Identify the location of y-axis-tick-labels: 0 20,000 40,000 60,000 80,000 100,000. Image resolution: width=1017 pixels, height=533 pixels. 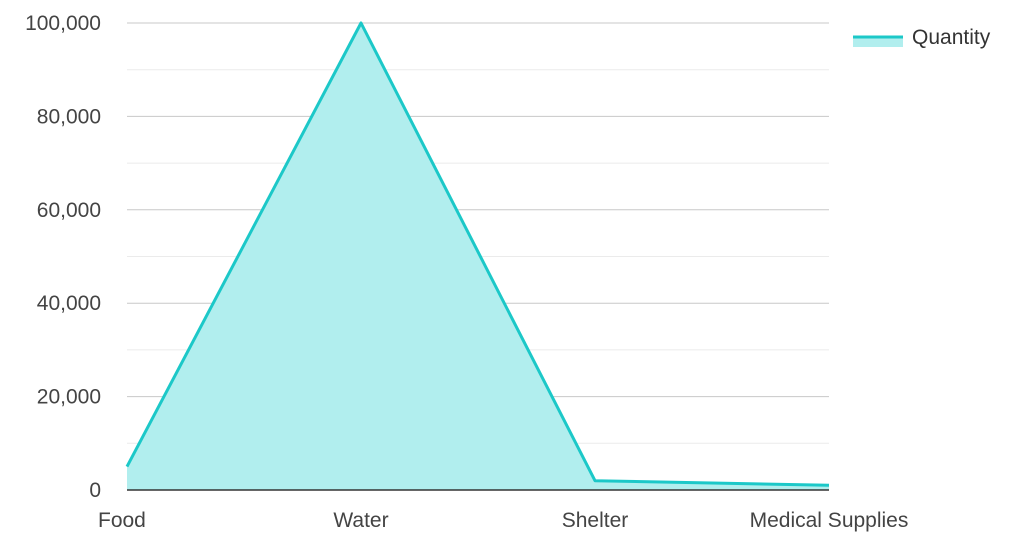
(63, 257).